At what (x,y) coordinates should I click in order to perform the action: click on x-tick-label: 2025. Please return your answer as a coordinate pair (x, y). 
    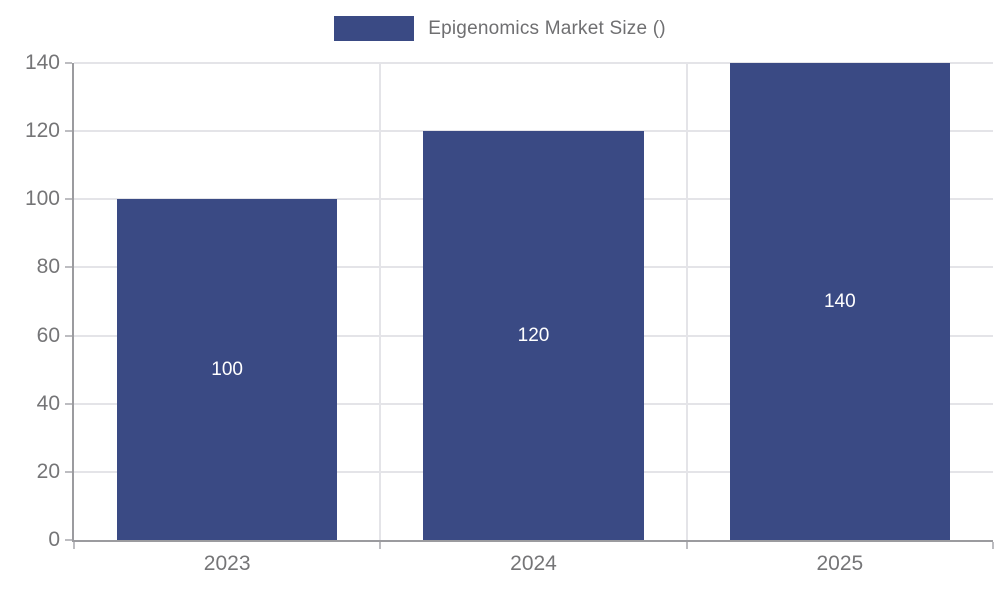
    Looking at the image, I should click on (840, 563).